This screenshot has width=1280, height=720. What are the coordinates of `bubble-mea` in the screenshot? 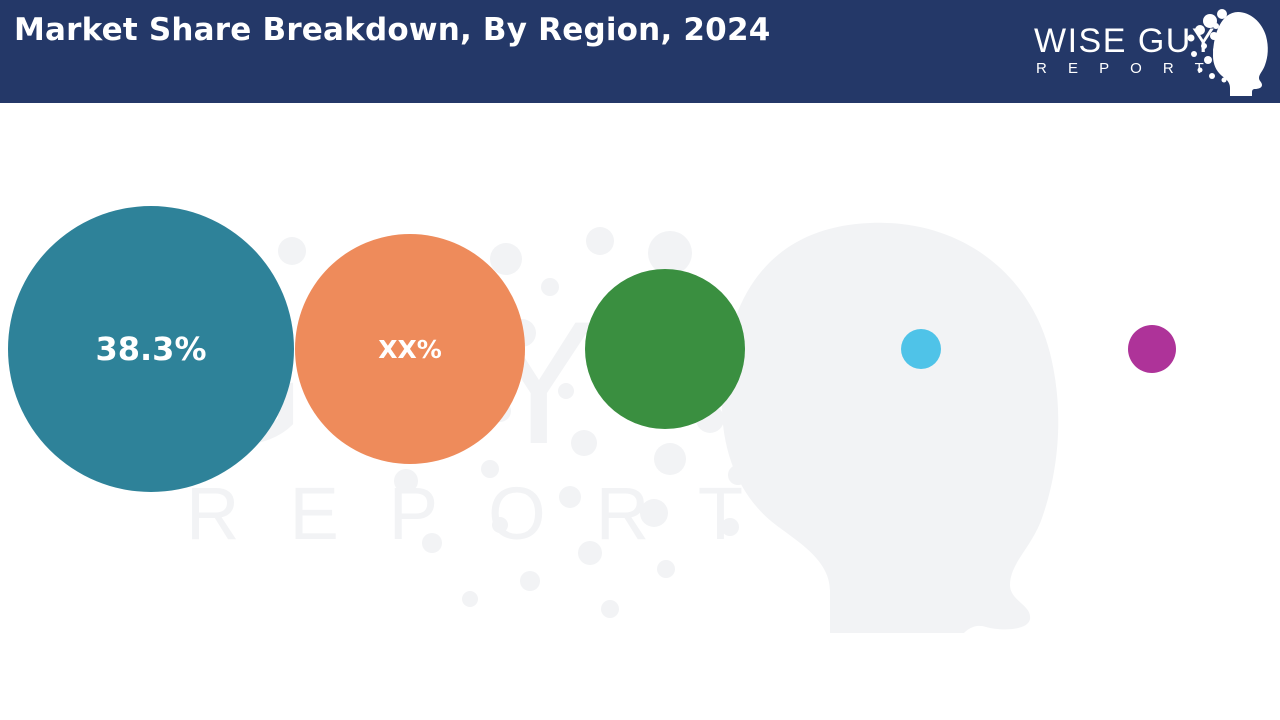 It's located at (1152, 349).